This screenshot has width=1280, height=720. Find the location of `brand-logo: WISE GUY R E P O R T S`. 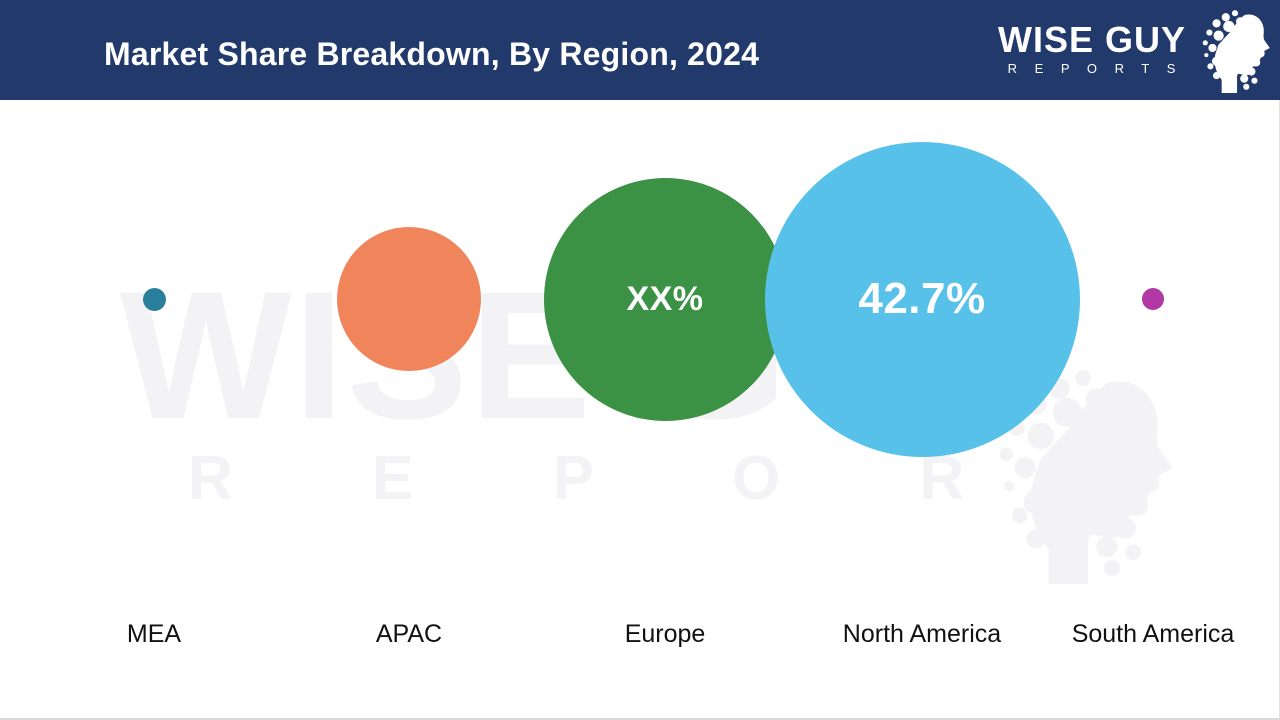

brand-logo: WISE GUY R E P O R T S is located at coordinates (1091, 48).